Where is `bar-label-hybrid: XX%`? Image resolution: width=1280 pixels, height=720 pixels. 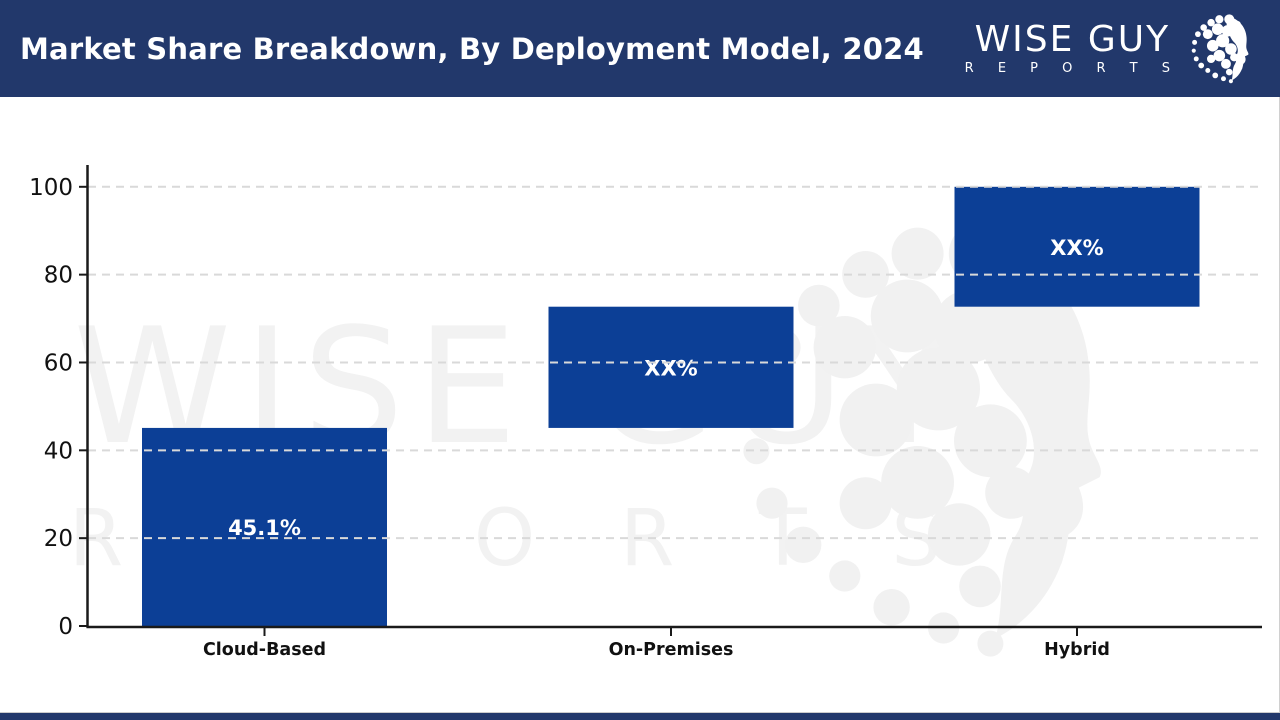
bar-label-hybrid: XX% is located at coordinates (1076, 248).